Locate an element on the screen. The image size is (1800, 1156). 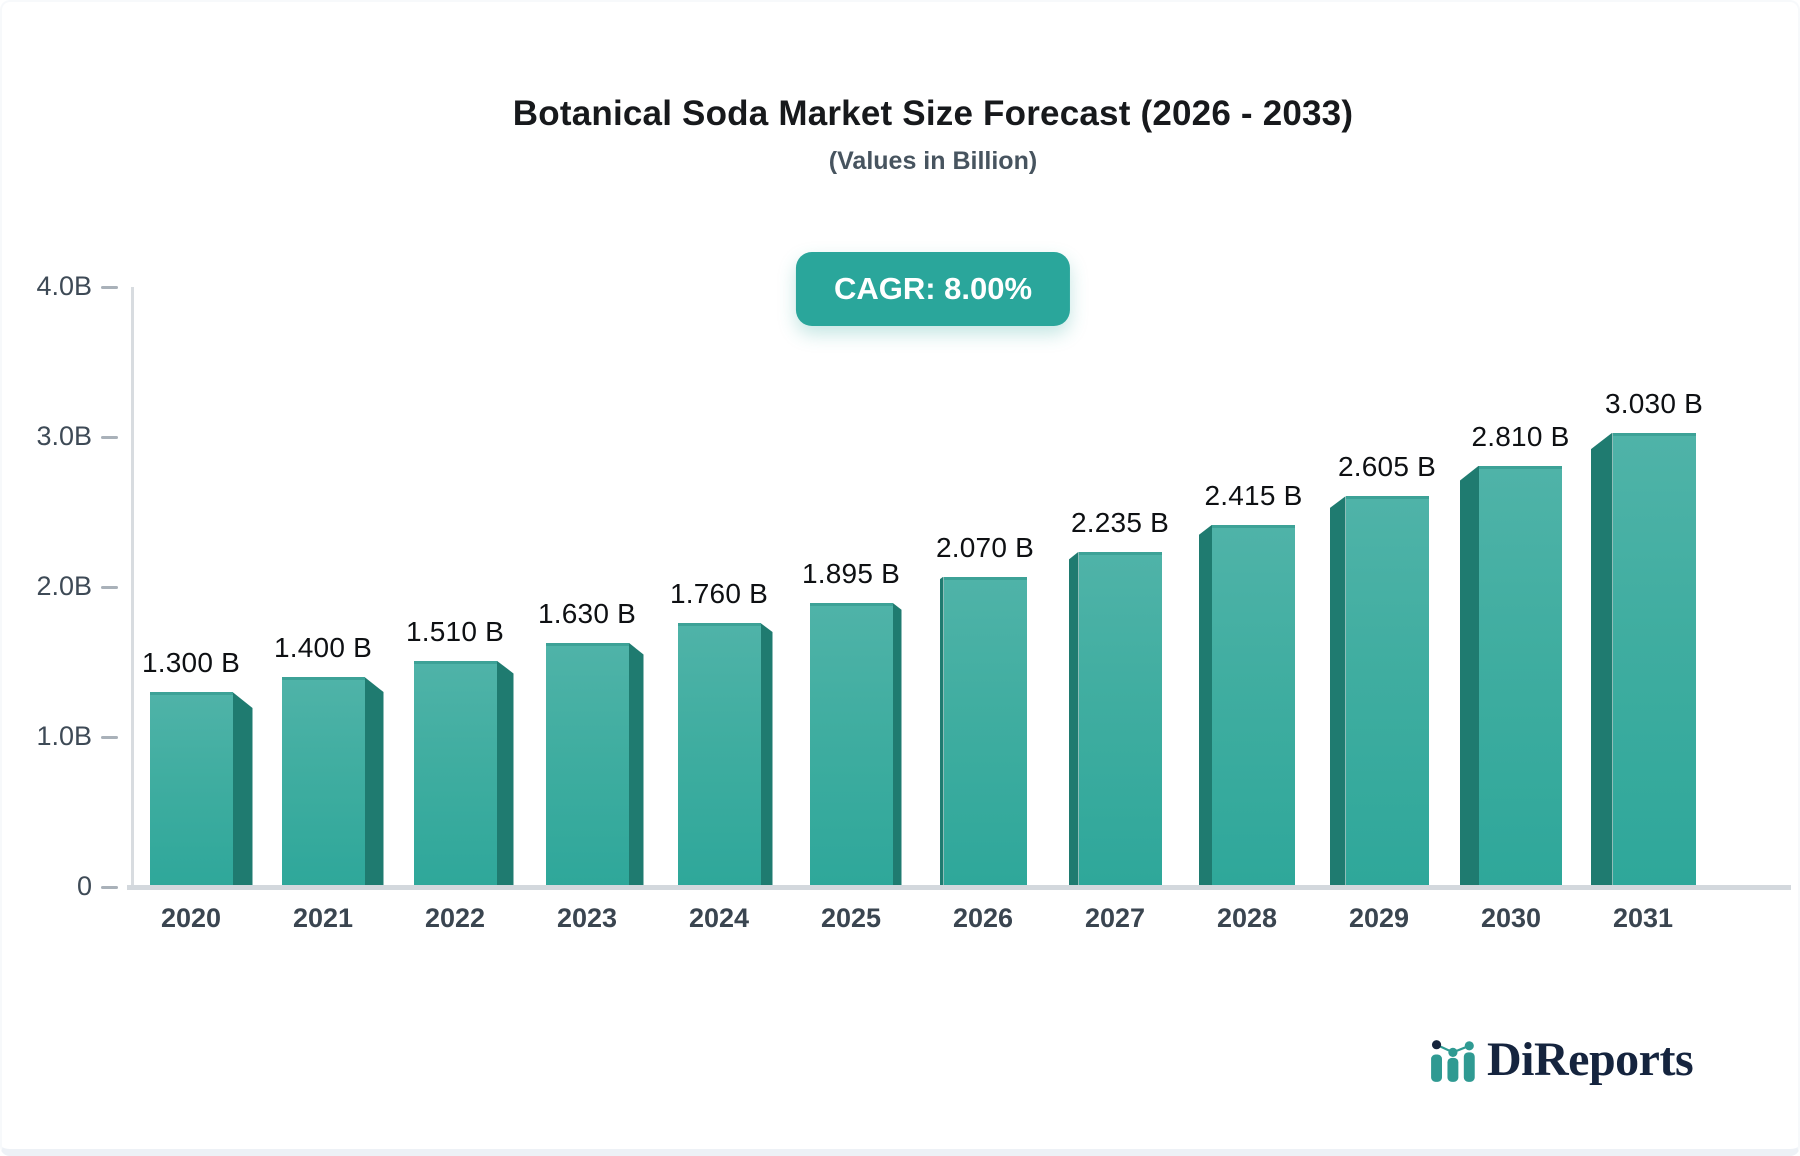
bar-2030 is located at coordinates (1511, 677).